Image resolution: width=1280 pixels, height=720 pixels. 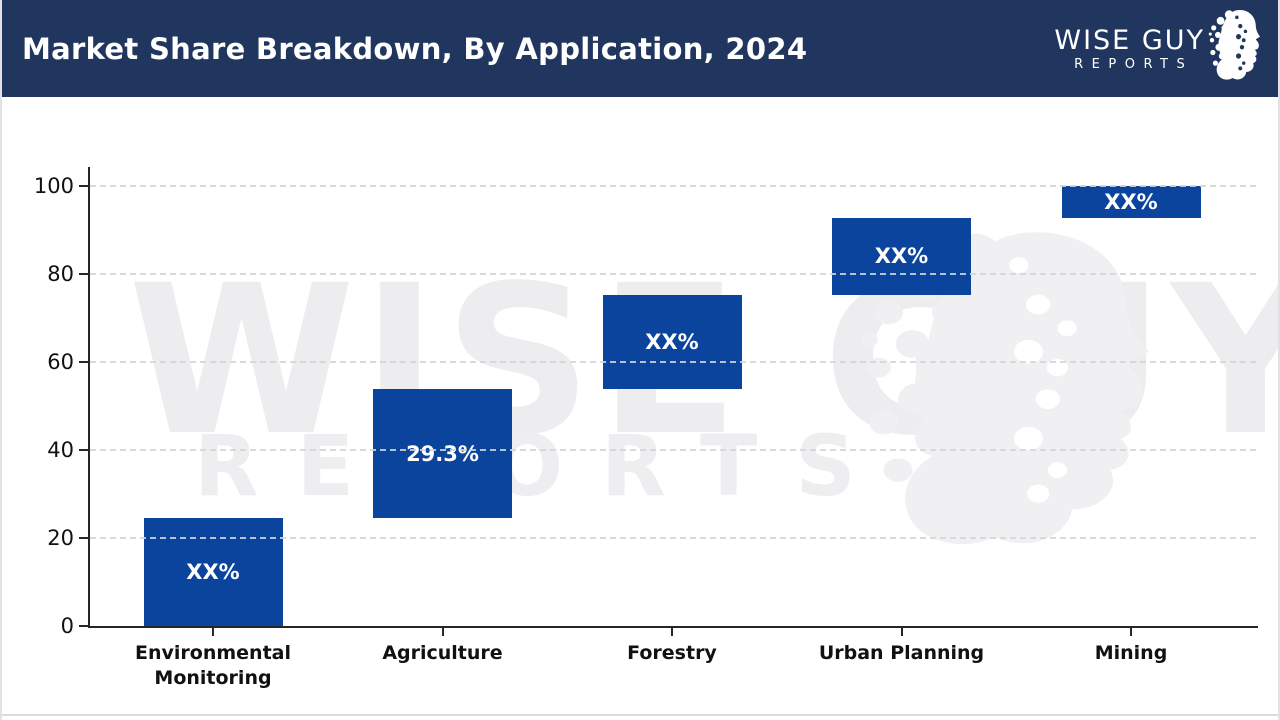 What do you see at coordinates (544, 466) in the screenshot?
I see `watermark-subtitle: REPORTS` at bounding box center [544, 466].